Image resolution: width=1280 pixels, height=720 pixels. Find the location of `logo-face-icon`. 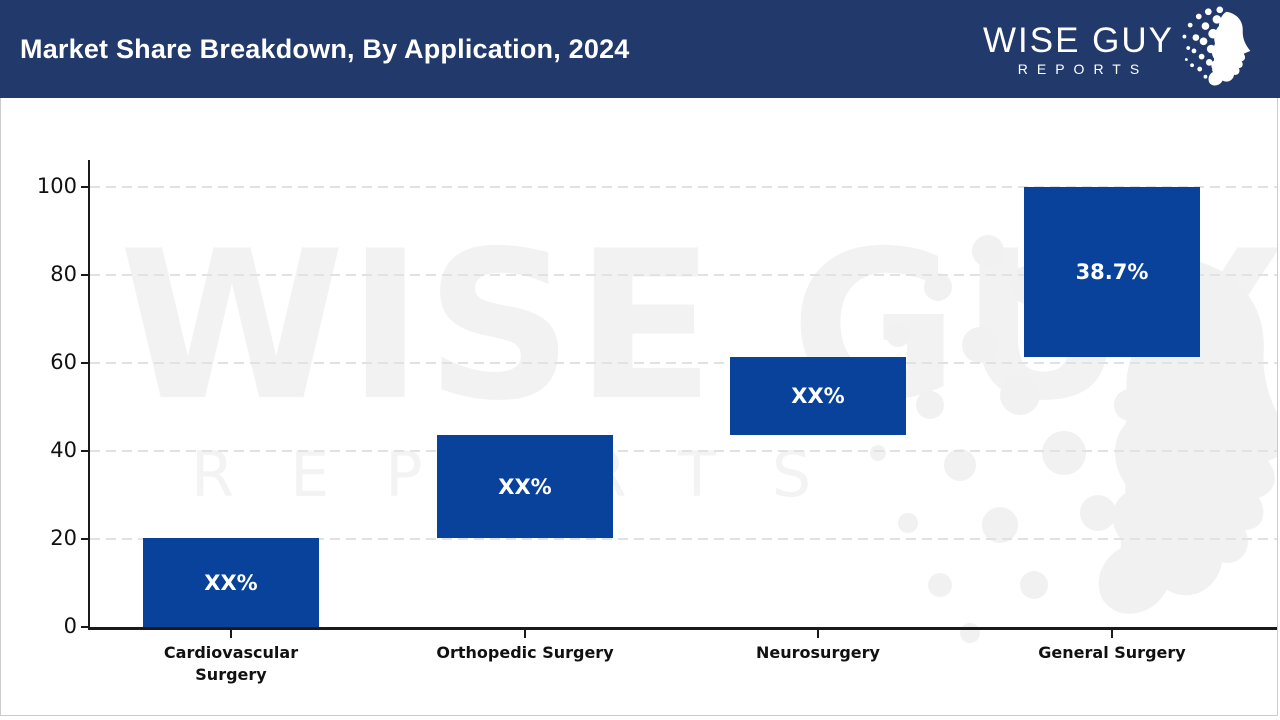

logo-face-icon is located at coordinates (1216, 46).